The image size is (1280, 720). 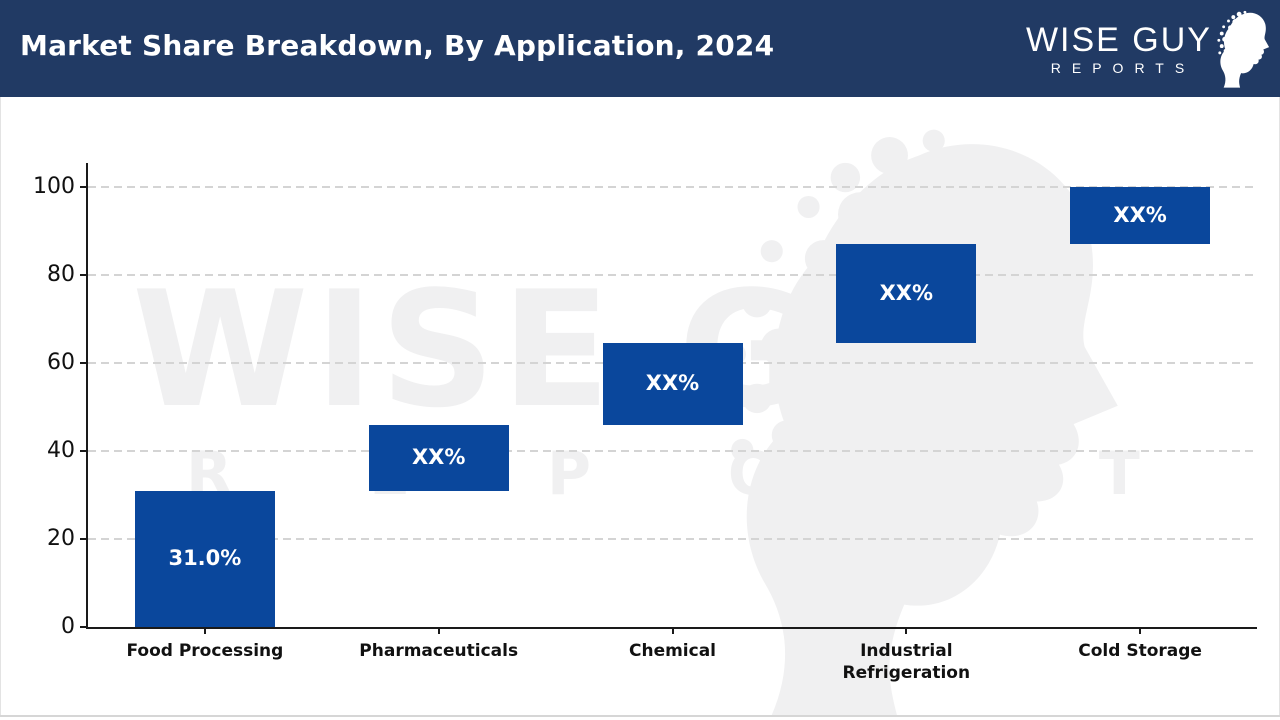 What do you see at coordinates (54, 186) in the screenshot?
I see `y-tick-label: 100` at bounding box center [54, 186].